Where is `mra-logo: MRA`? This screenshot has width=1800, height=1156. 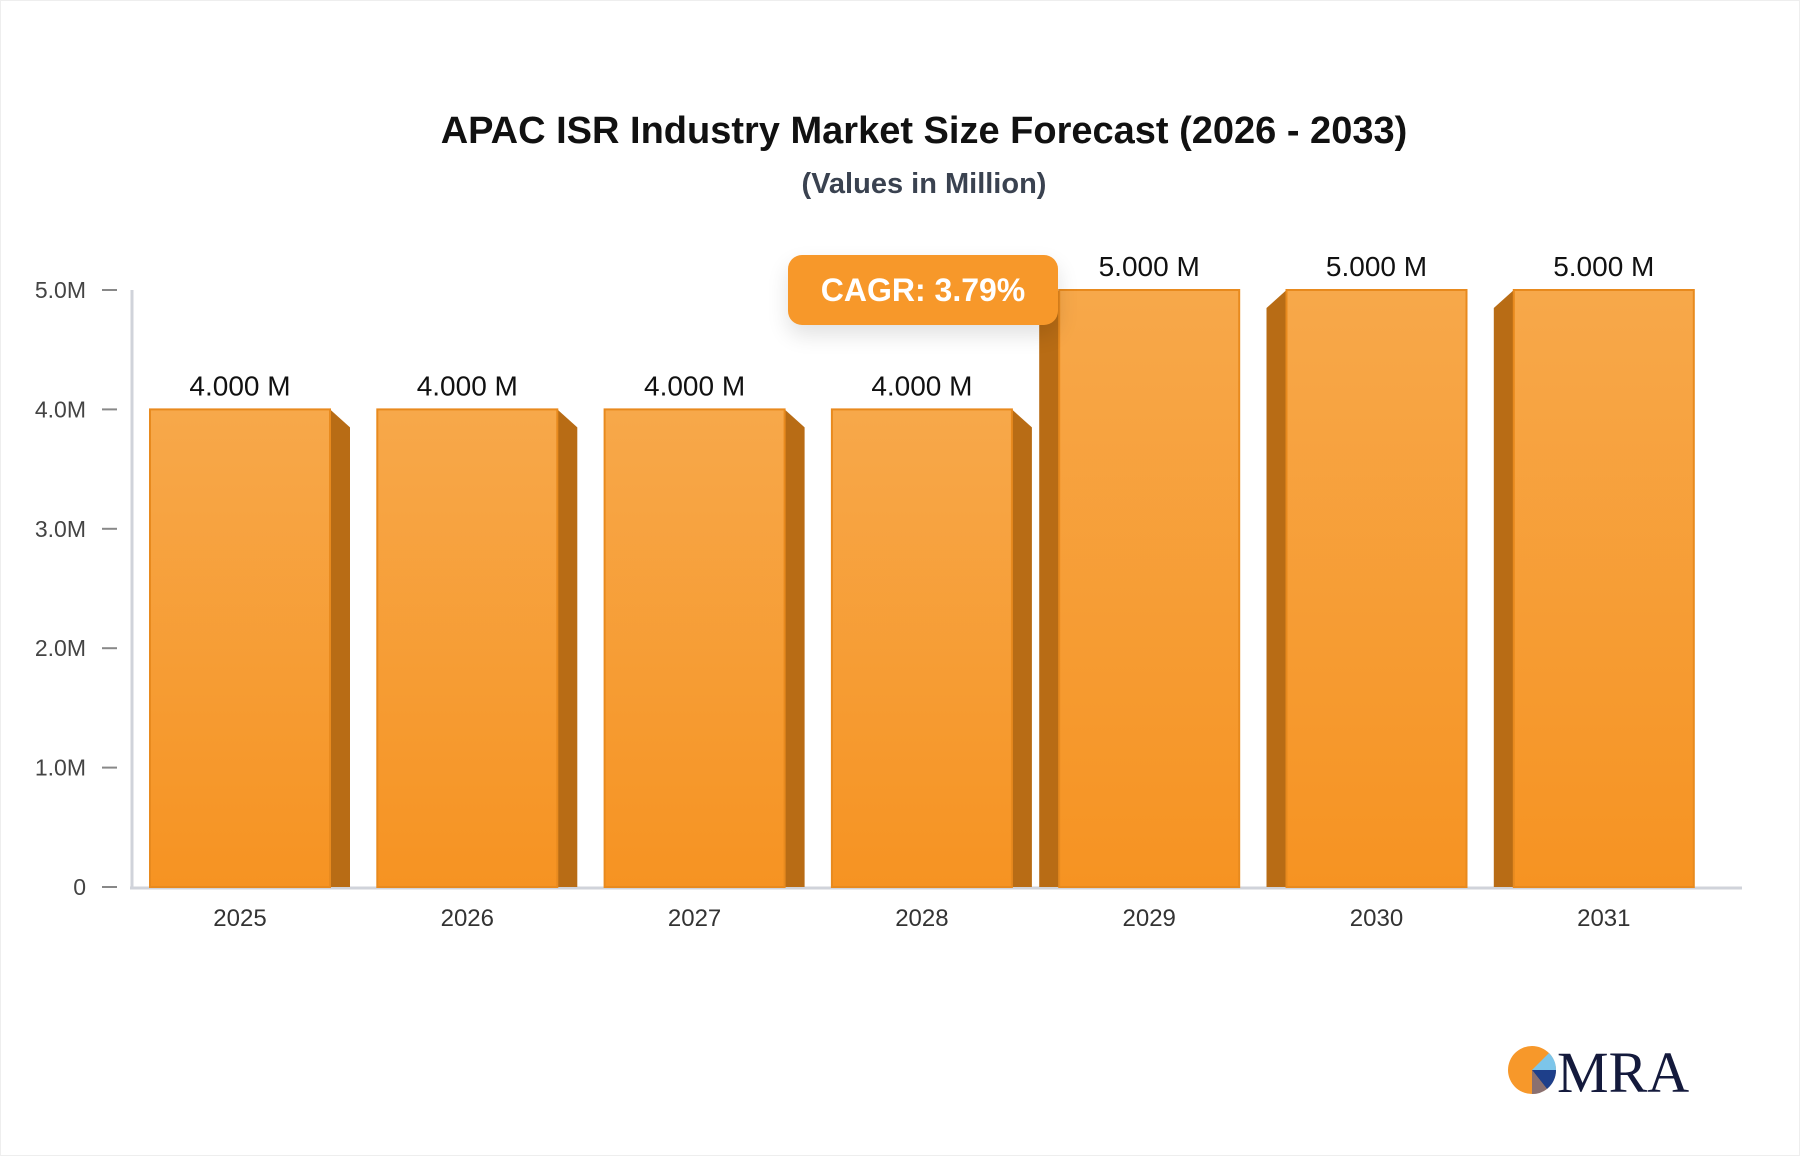 mra-logo: MRA is located at coordinates (1598, 1070).